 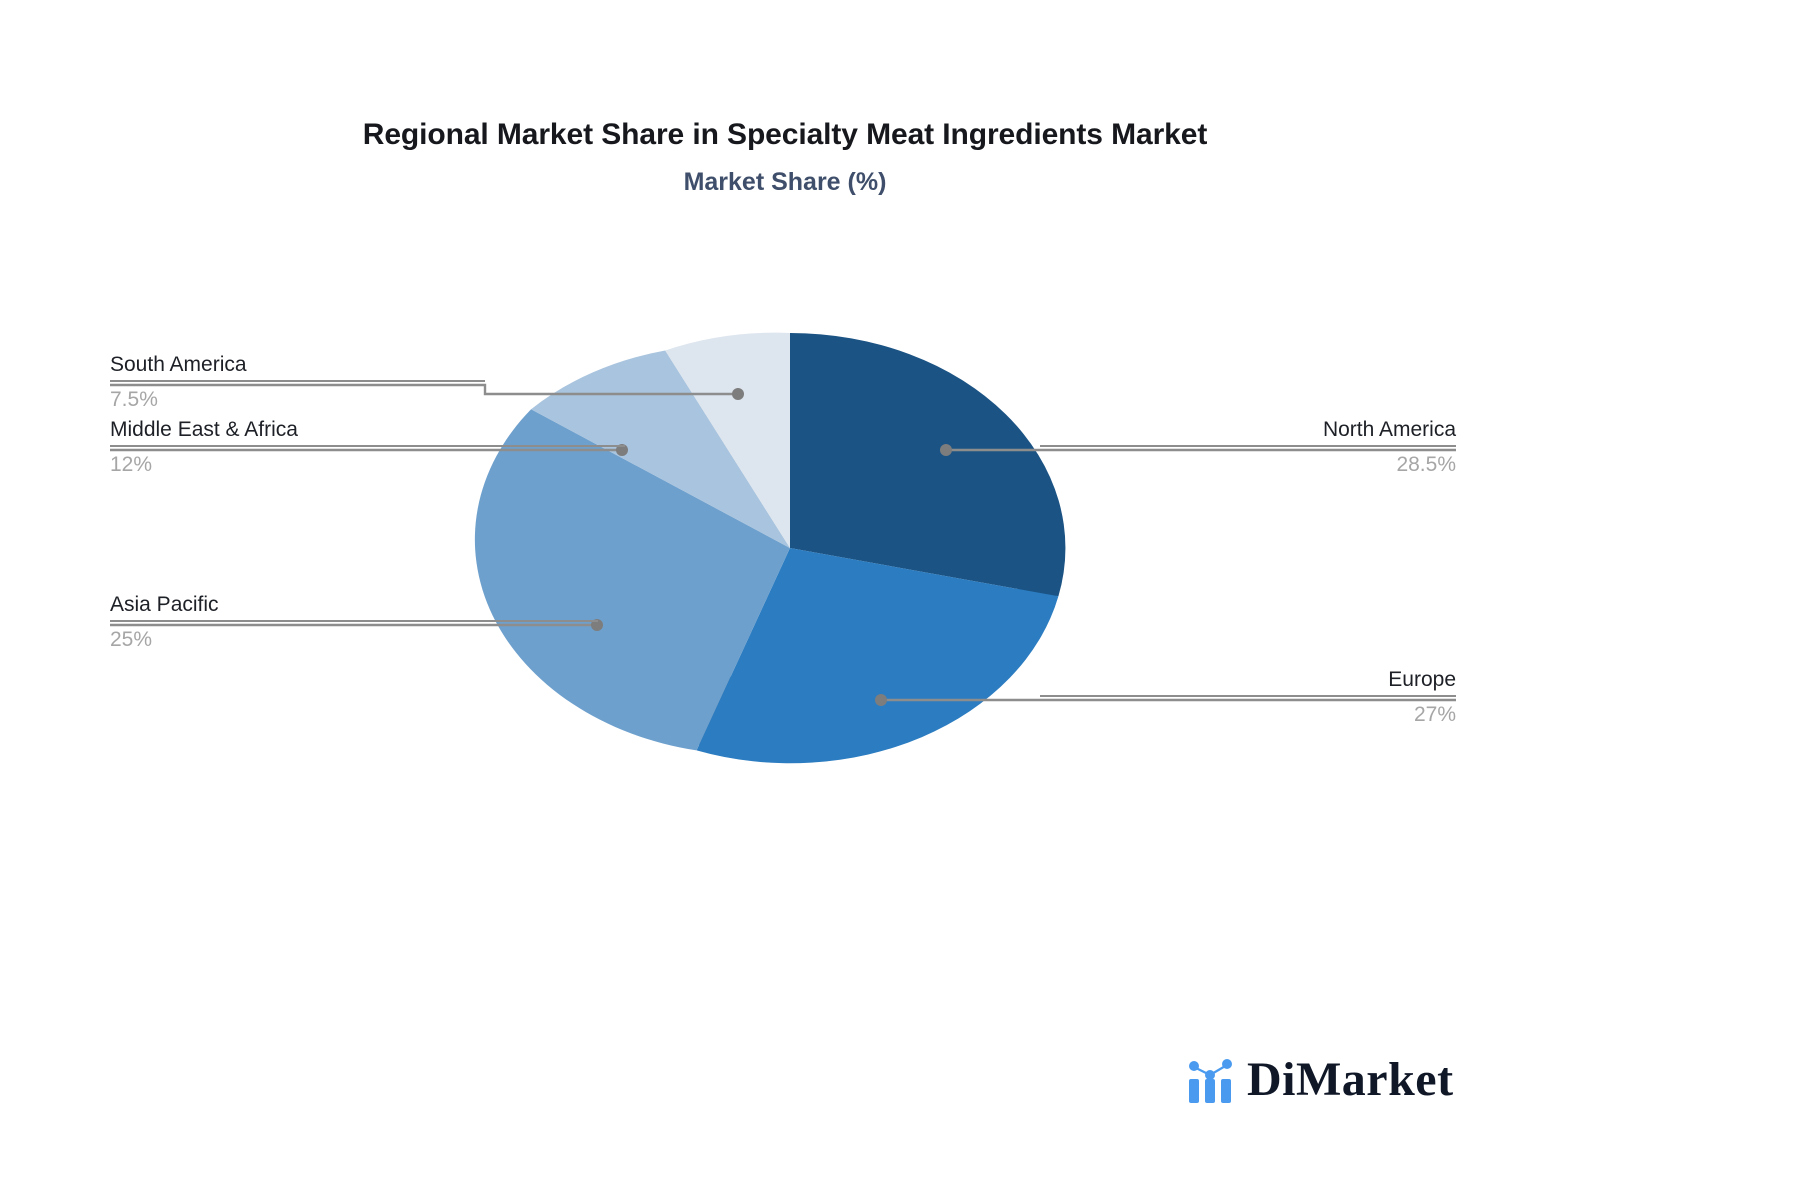 I want to click on pie-svg, so click(x=770, y=548).